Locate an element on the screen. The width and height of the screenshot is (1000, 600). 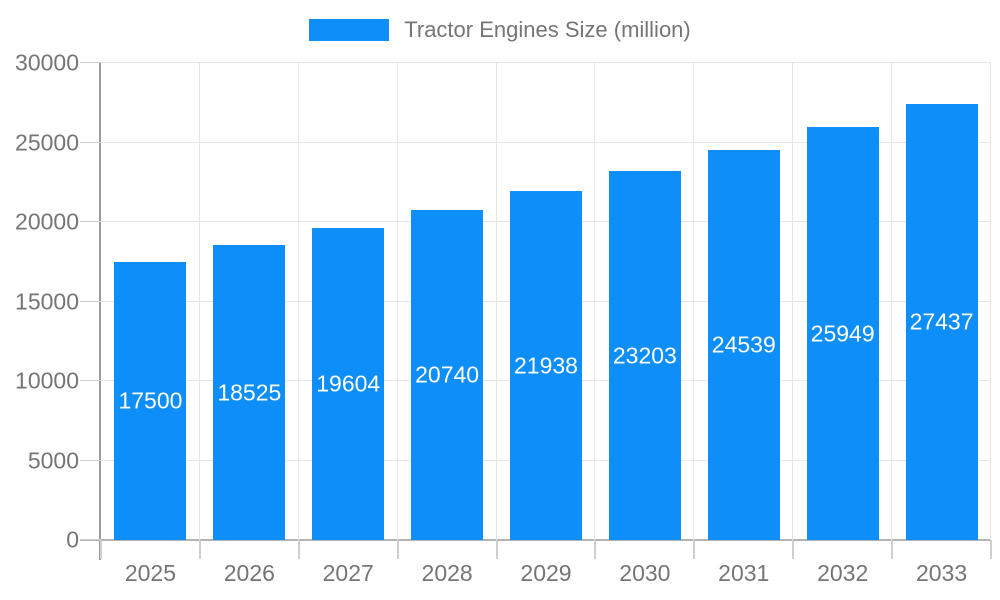
y-tick-label: 10000 is located at coordinates (47, 380).